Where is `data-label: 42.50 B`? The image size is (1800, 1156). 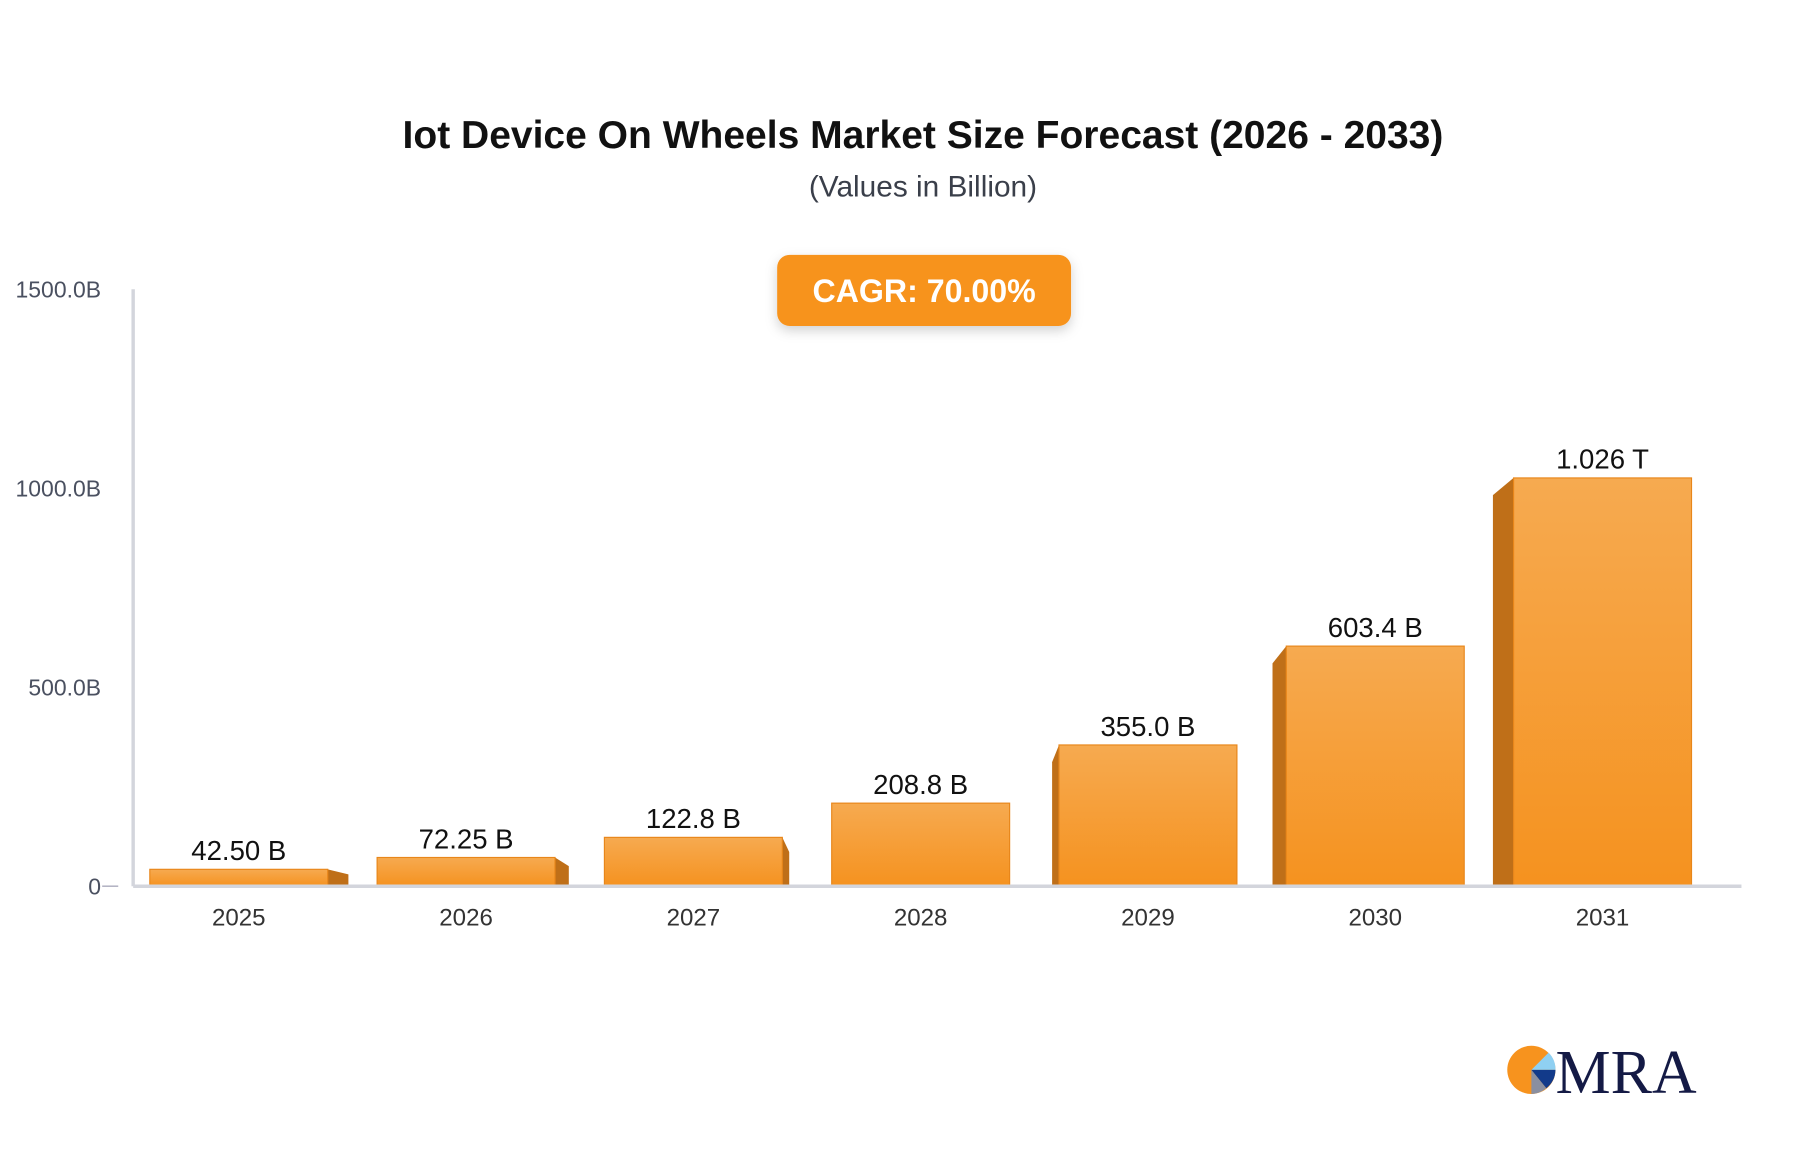 data-label: 42.50 B is located at coordinates (238, 850).